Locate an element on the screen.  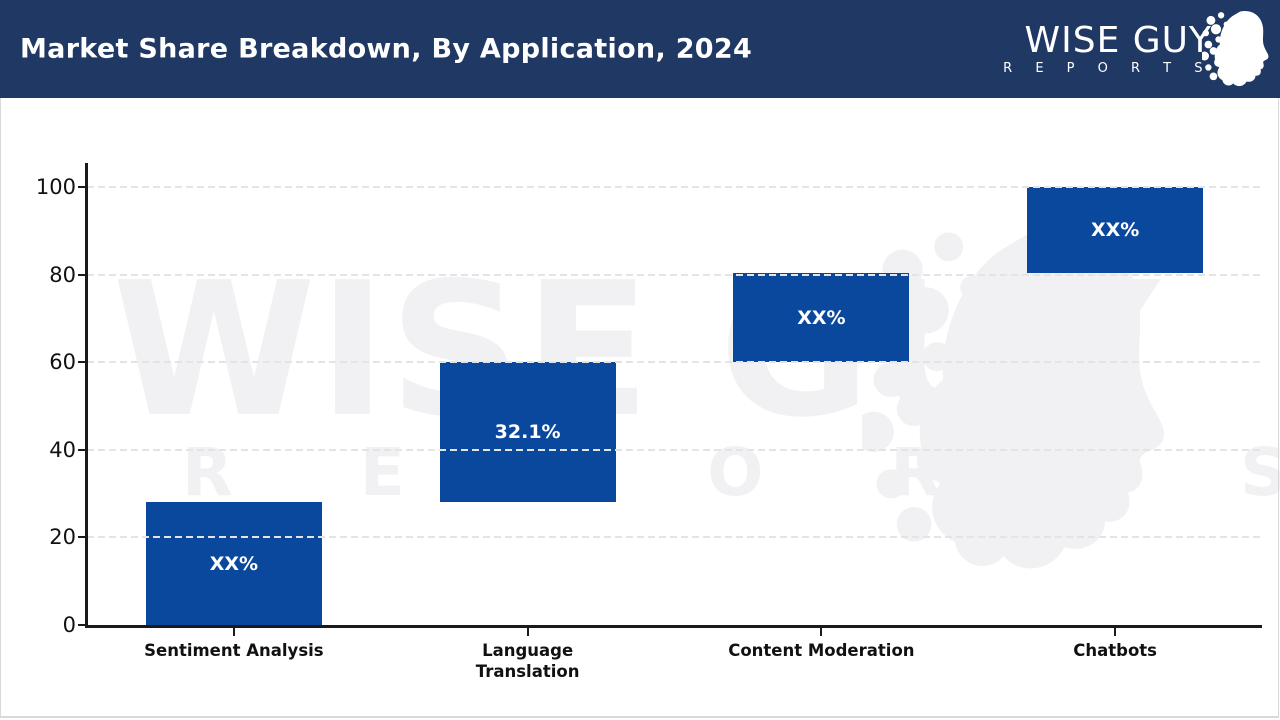
x-axis-line is located at coordinates (673, 626).